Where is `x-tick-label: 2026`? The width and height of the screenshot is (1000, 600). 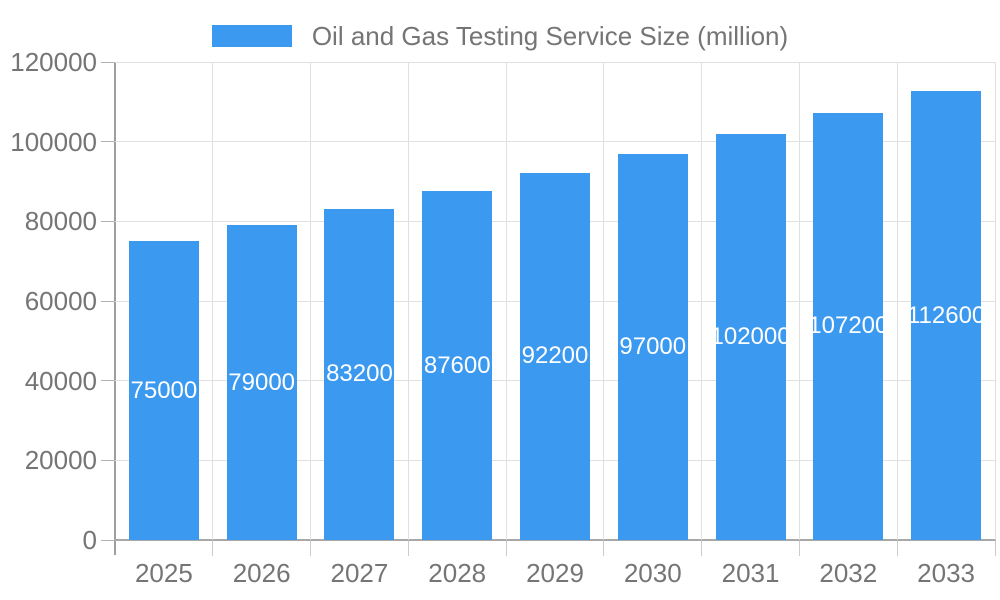
x-tick-label: 2026 is located at coordinates (261, 573).